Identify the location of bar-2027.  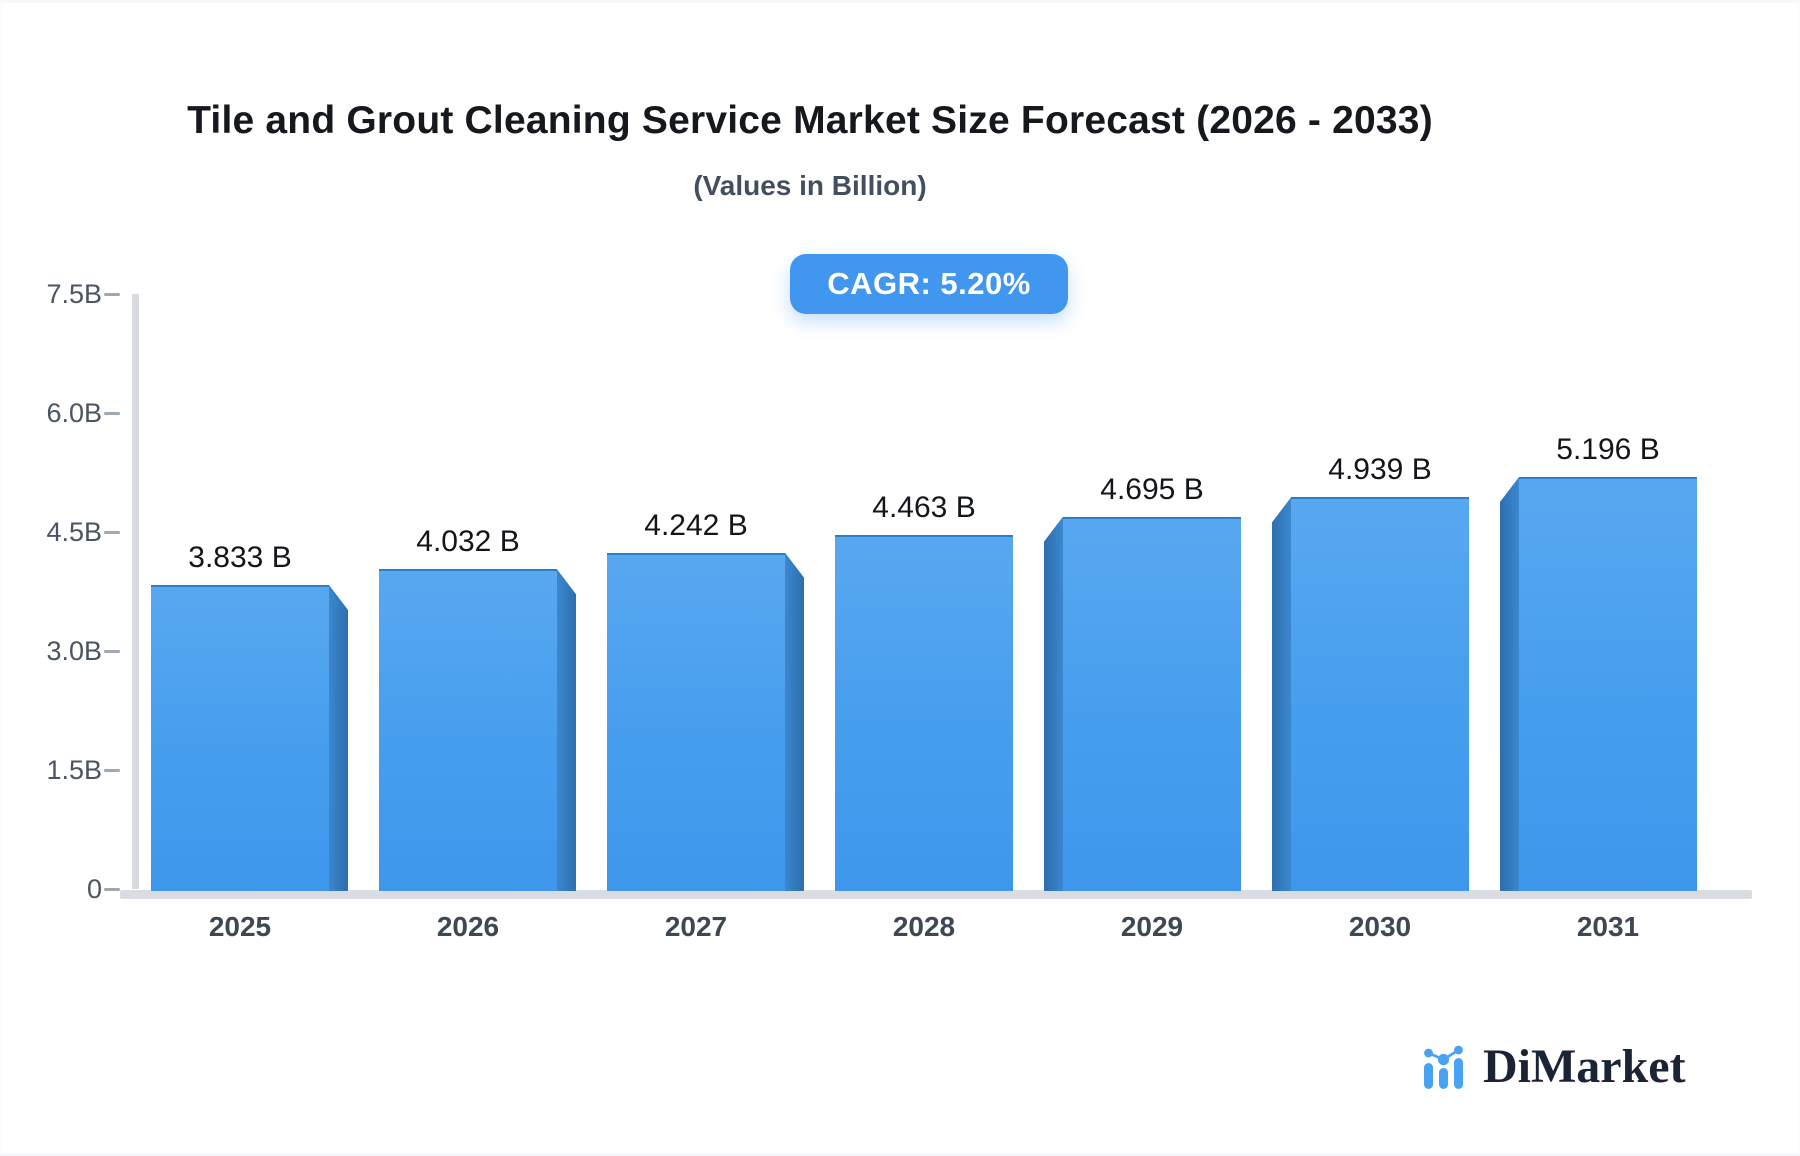
(696, 721).